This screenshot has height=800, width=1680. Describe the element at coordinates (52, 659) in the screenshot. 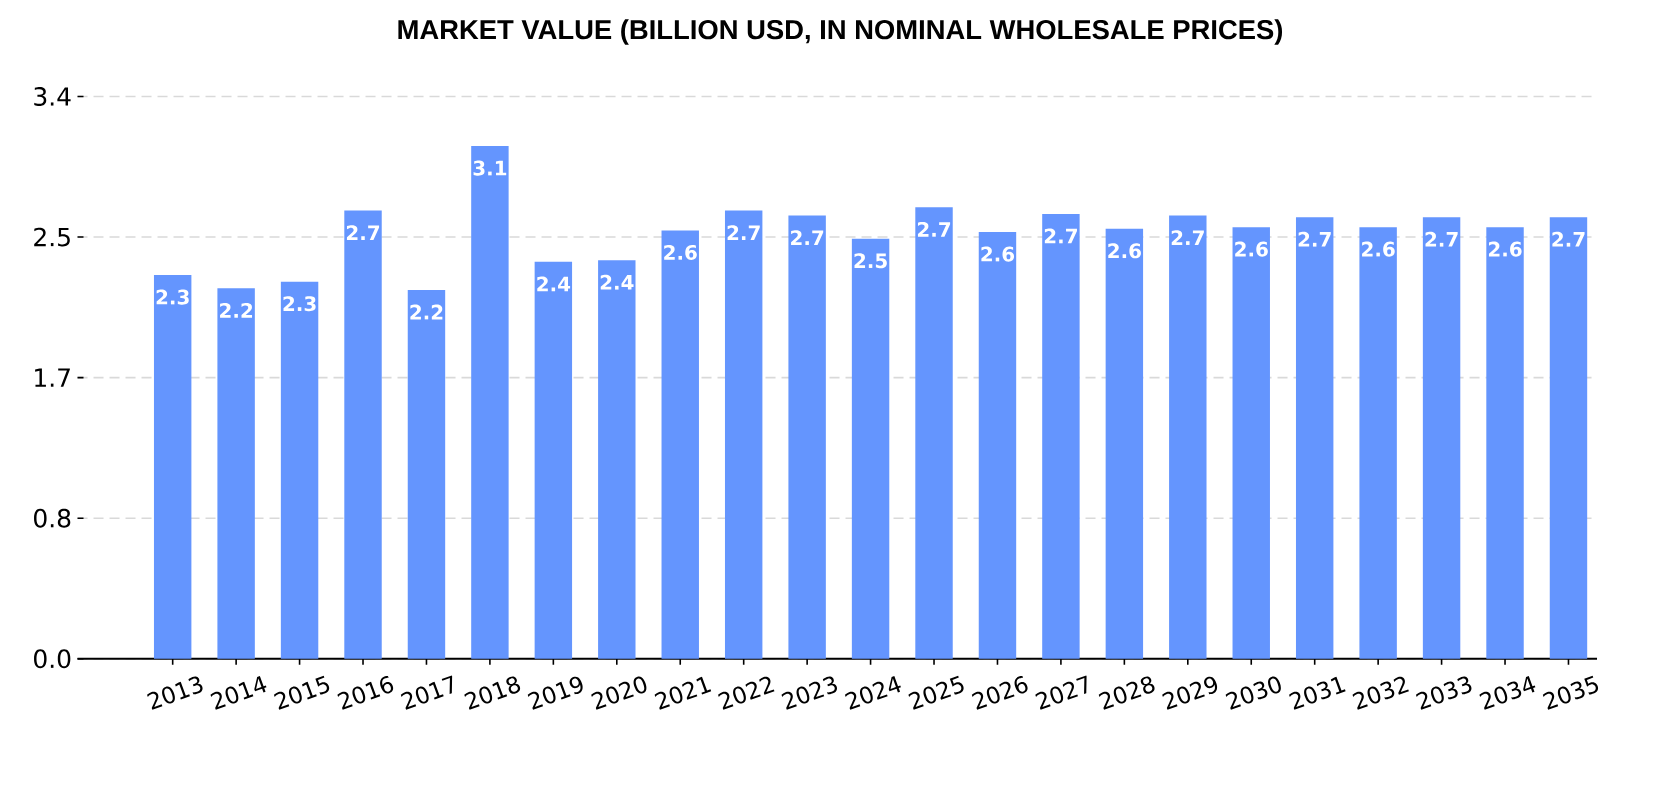

I see `y-tick-label: 0.0` at that location.